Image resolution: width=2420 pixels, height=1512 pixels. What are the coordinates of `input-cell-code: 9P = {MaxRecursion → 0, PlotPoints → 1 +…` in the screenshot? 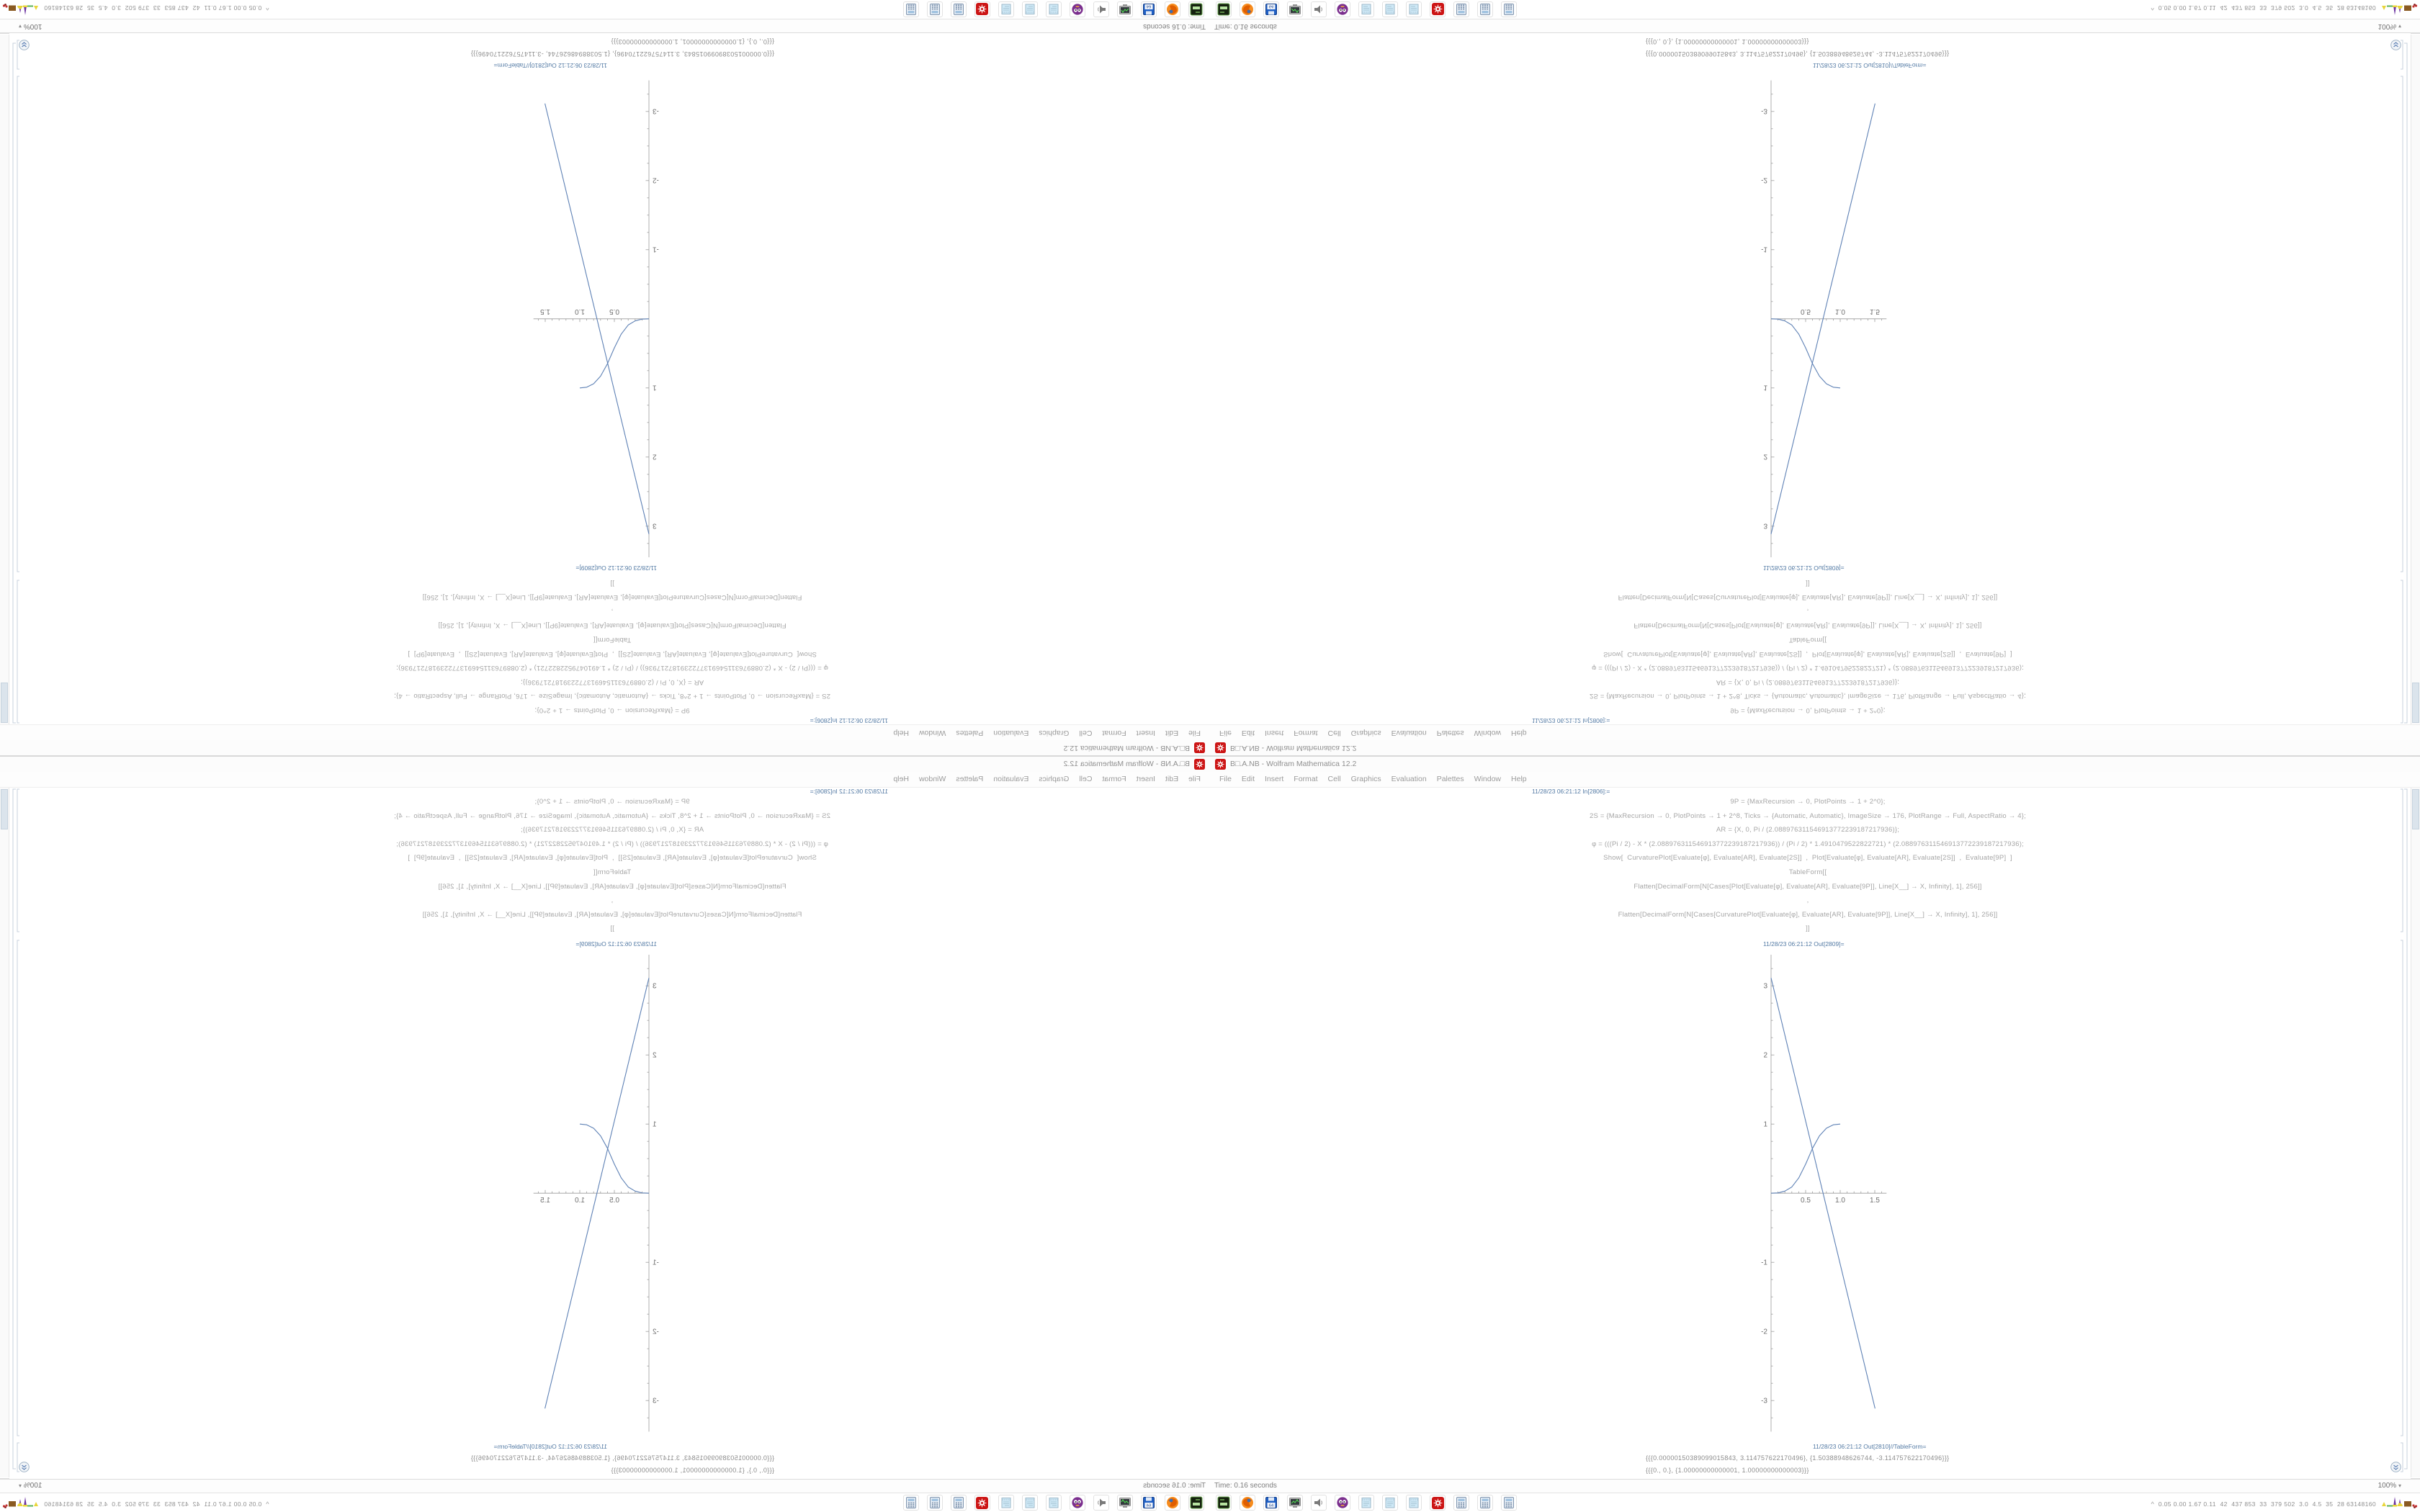 It's located at (612, 643).